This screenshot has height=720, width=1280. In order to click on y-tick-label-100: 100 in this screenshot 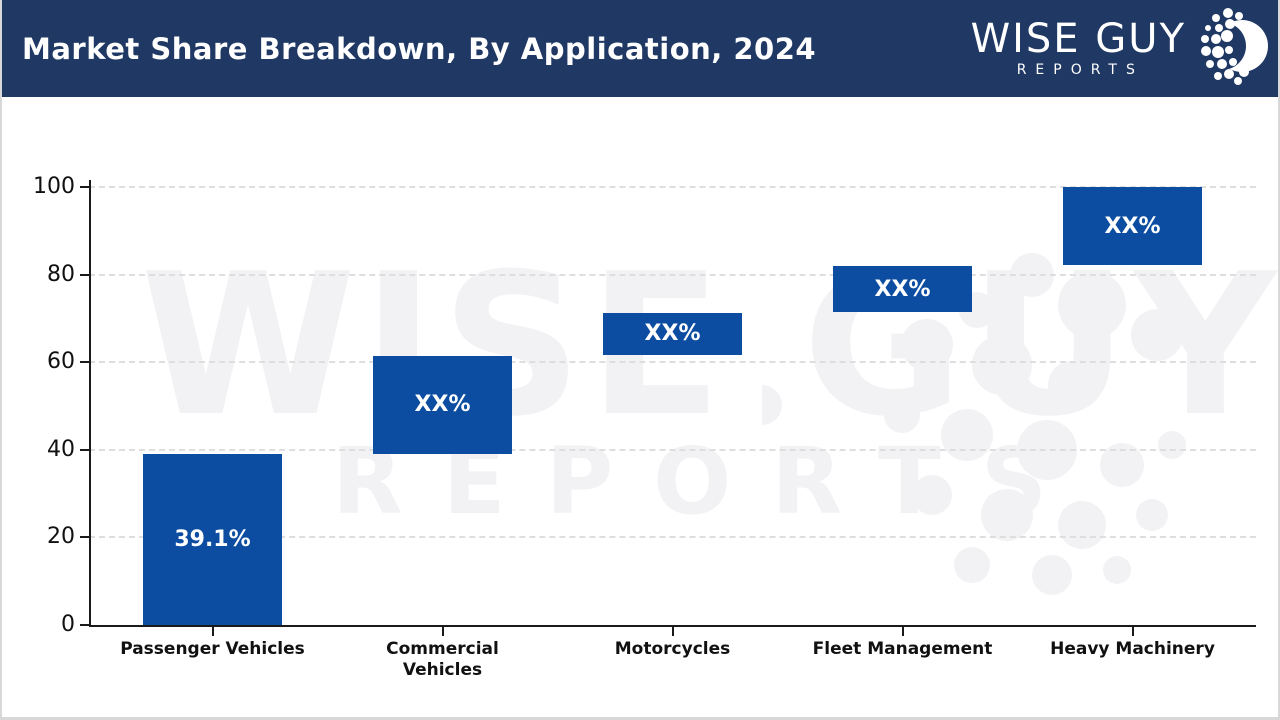, I will do `click(54, 186)`.